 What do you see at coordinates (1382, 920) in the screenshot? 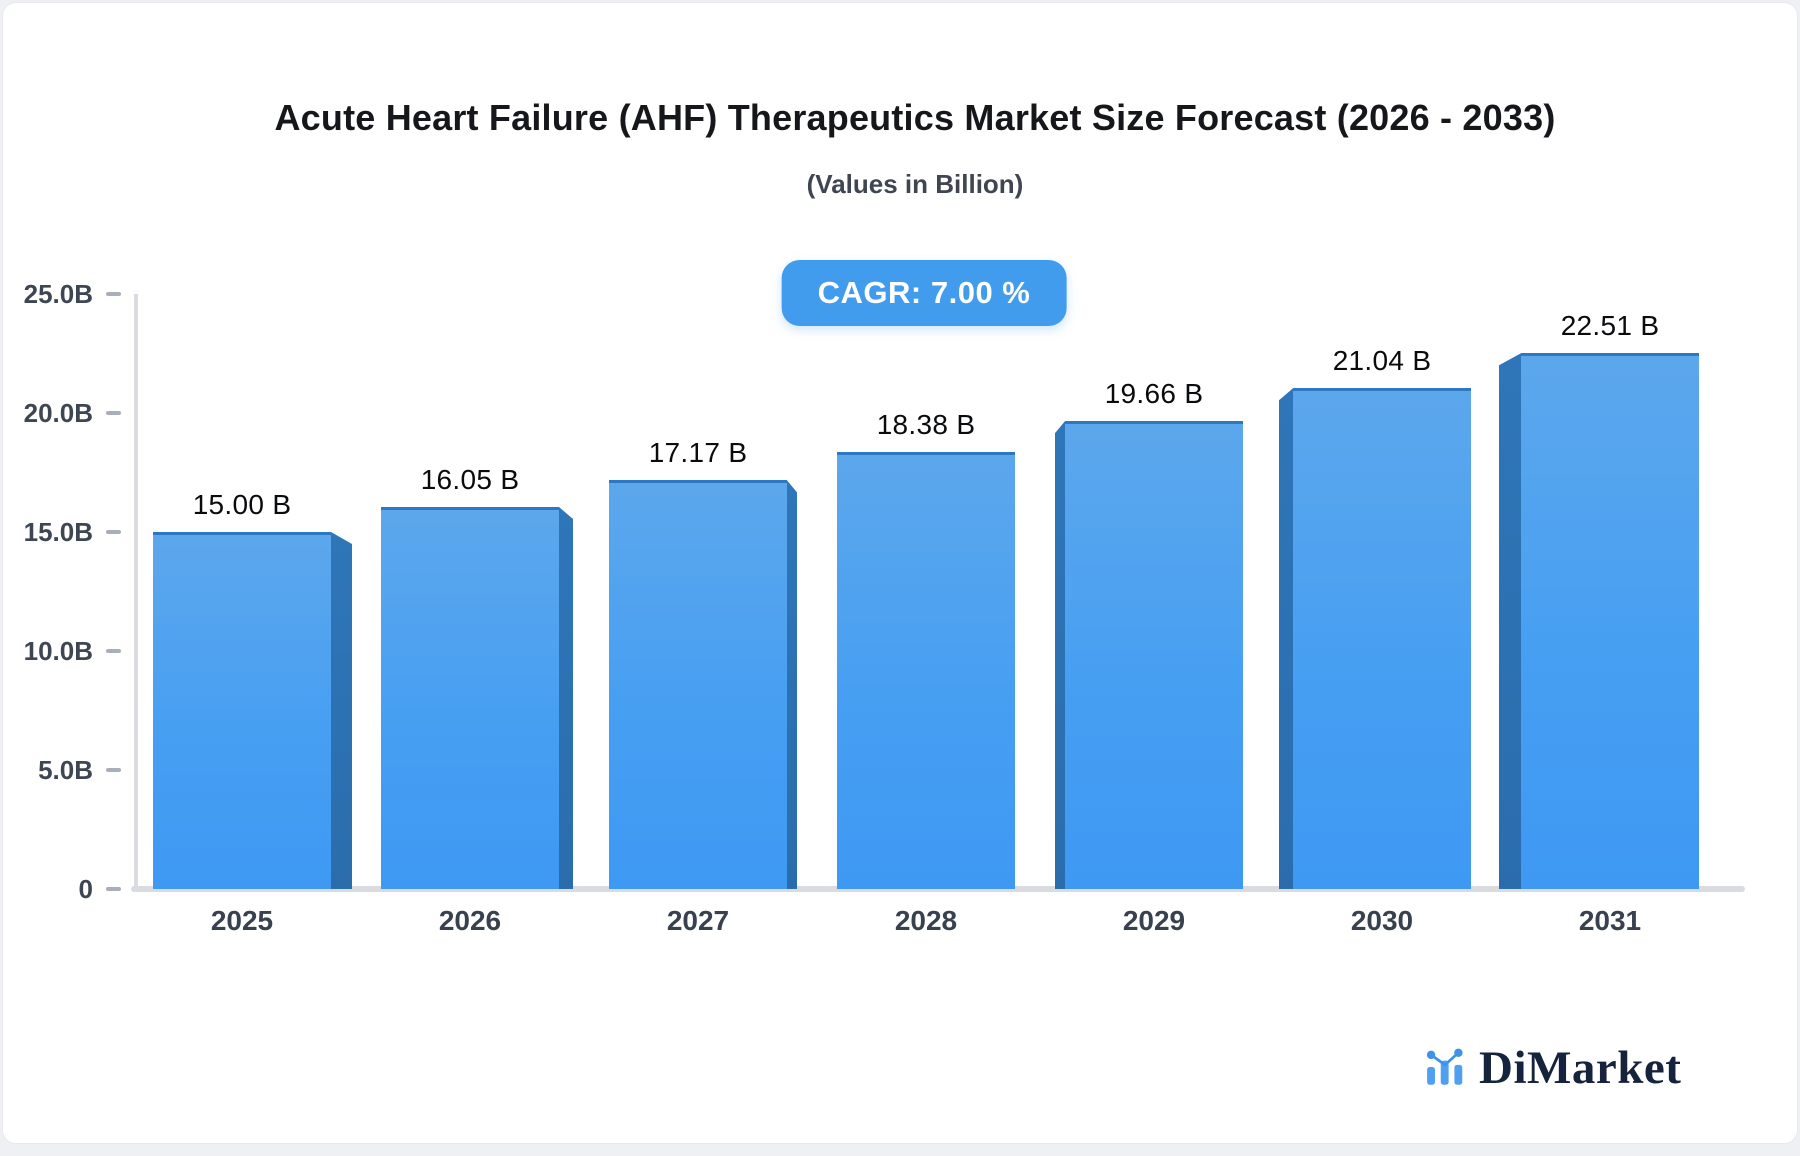
I see `x-axis-label: 2030` at bounding box center [1382, 920].